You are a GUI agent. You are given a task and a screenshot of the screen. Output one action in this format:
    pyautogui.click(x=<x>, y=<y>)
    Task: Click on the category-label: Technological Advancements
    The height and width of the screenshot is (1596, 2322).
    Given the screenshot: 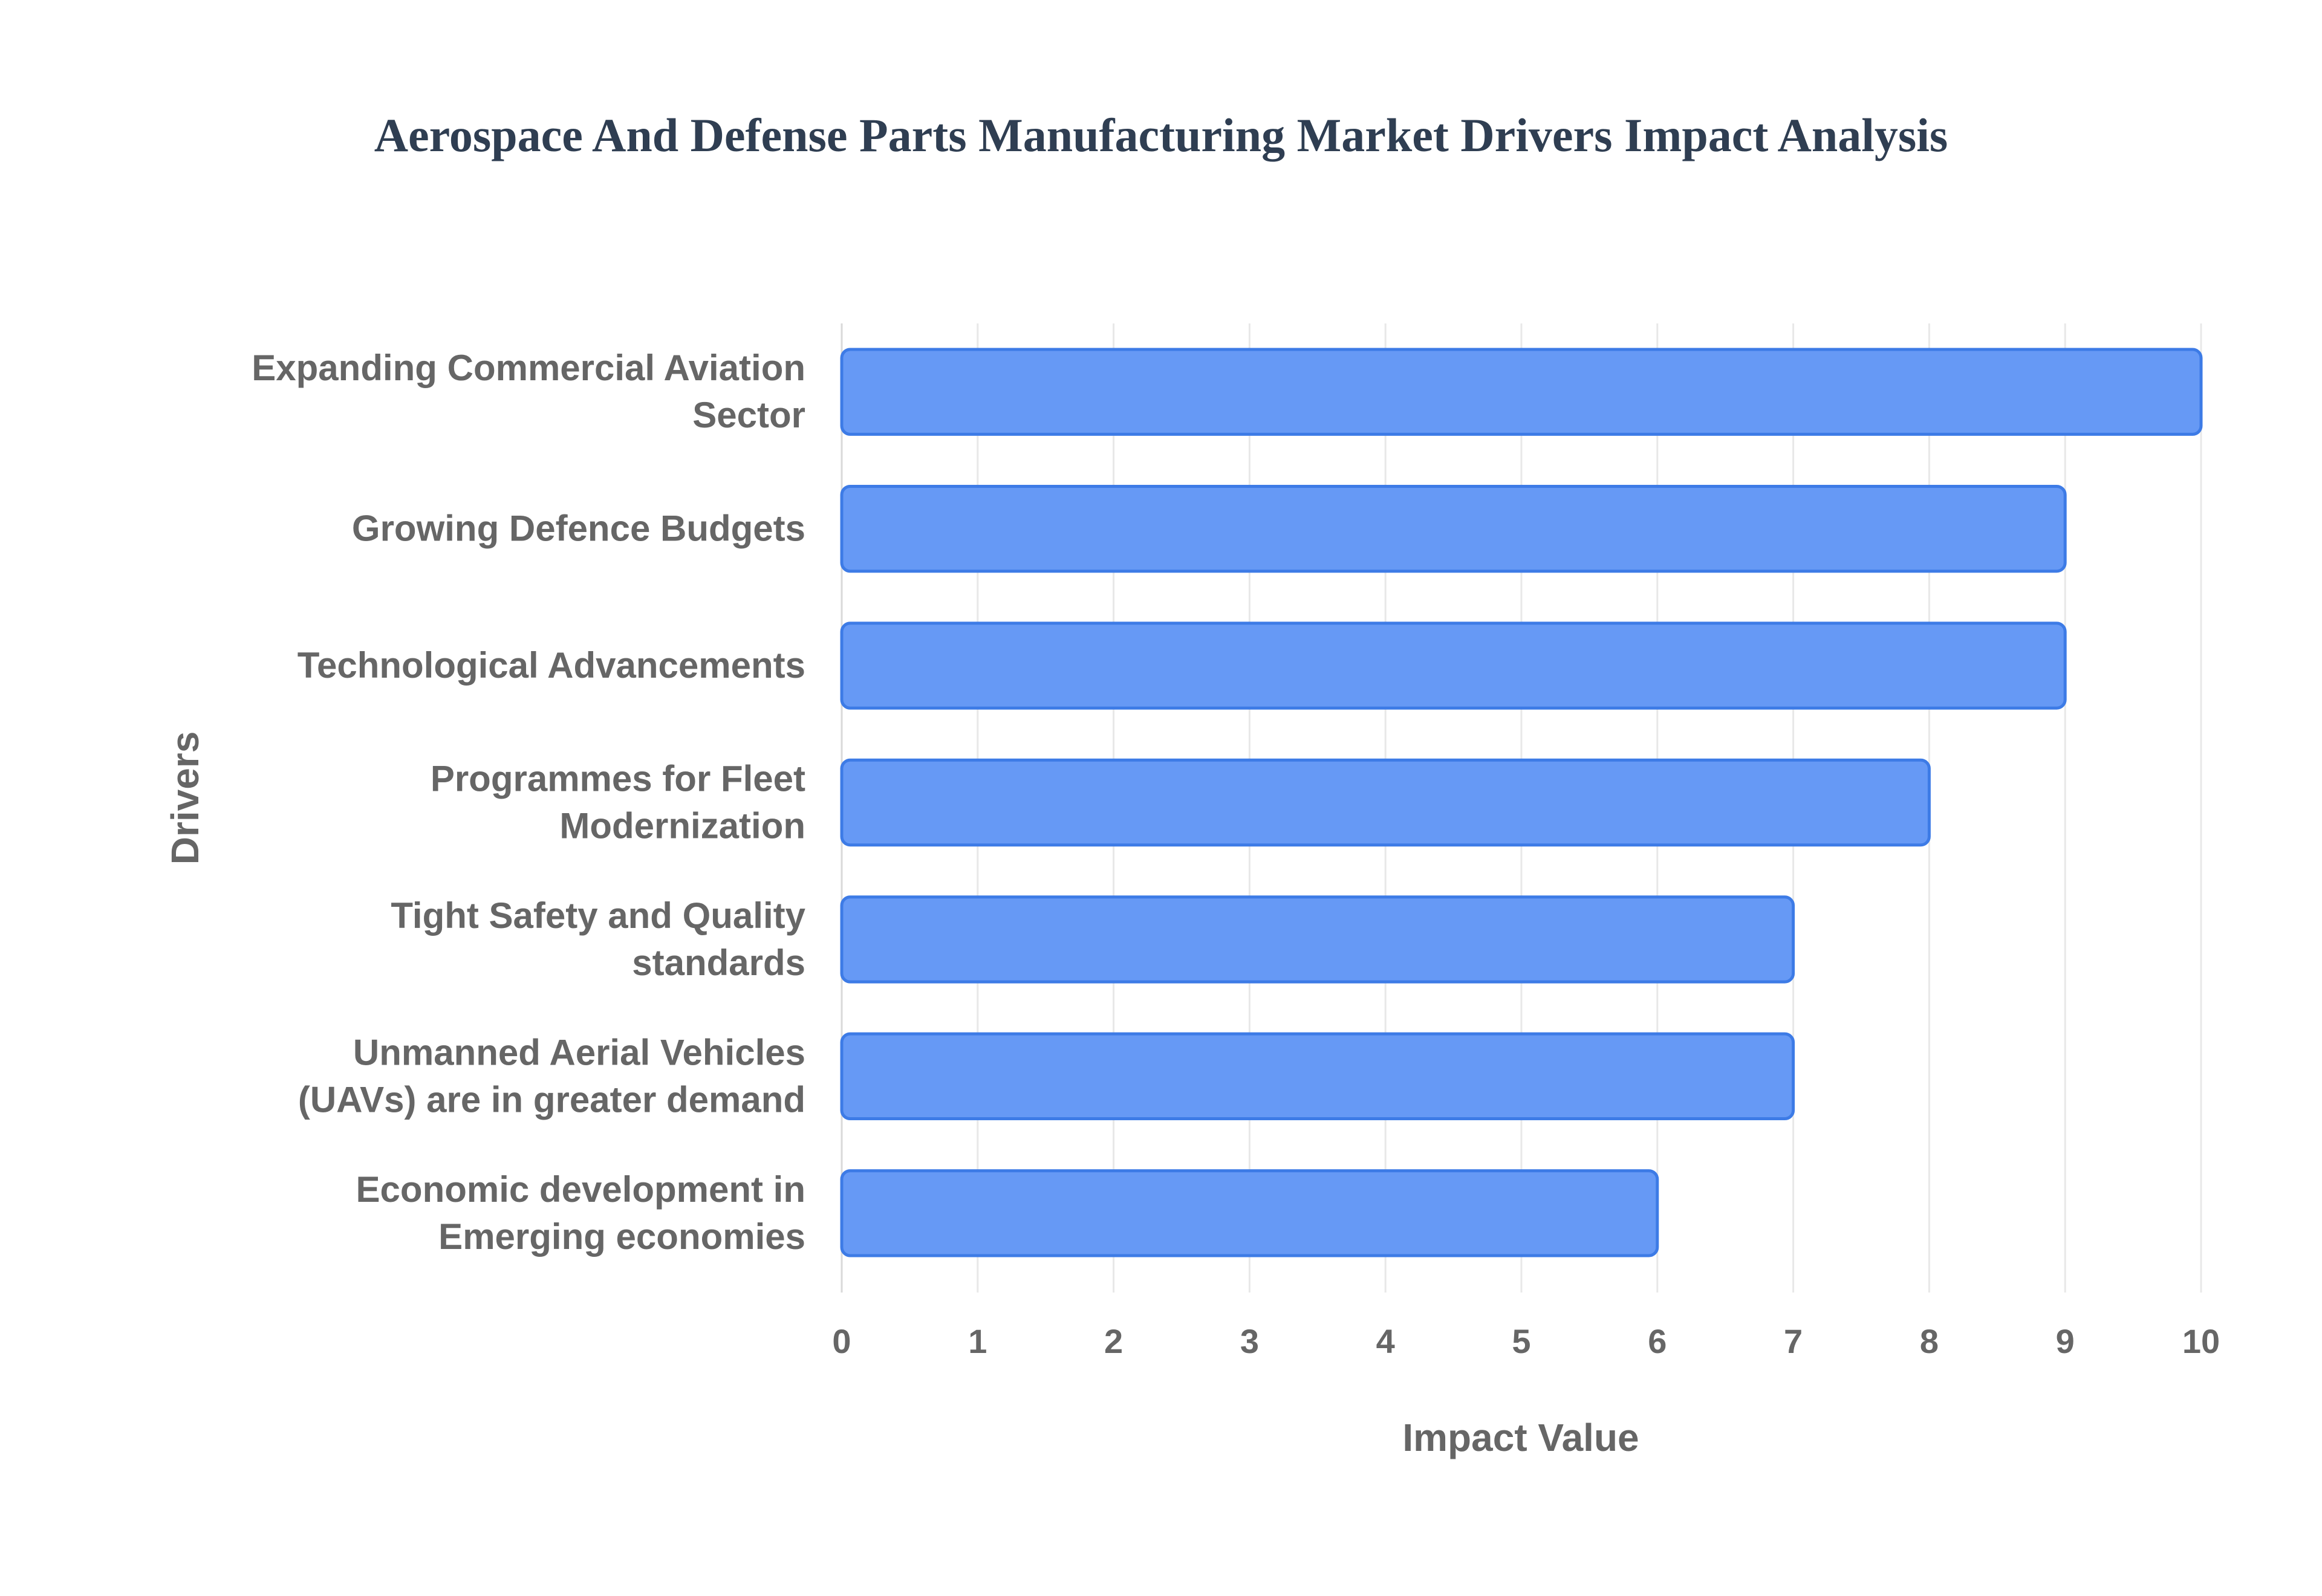 What is the action you would take?
    pyautogui.click(x=551, y=665)
    